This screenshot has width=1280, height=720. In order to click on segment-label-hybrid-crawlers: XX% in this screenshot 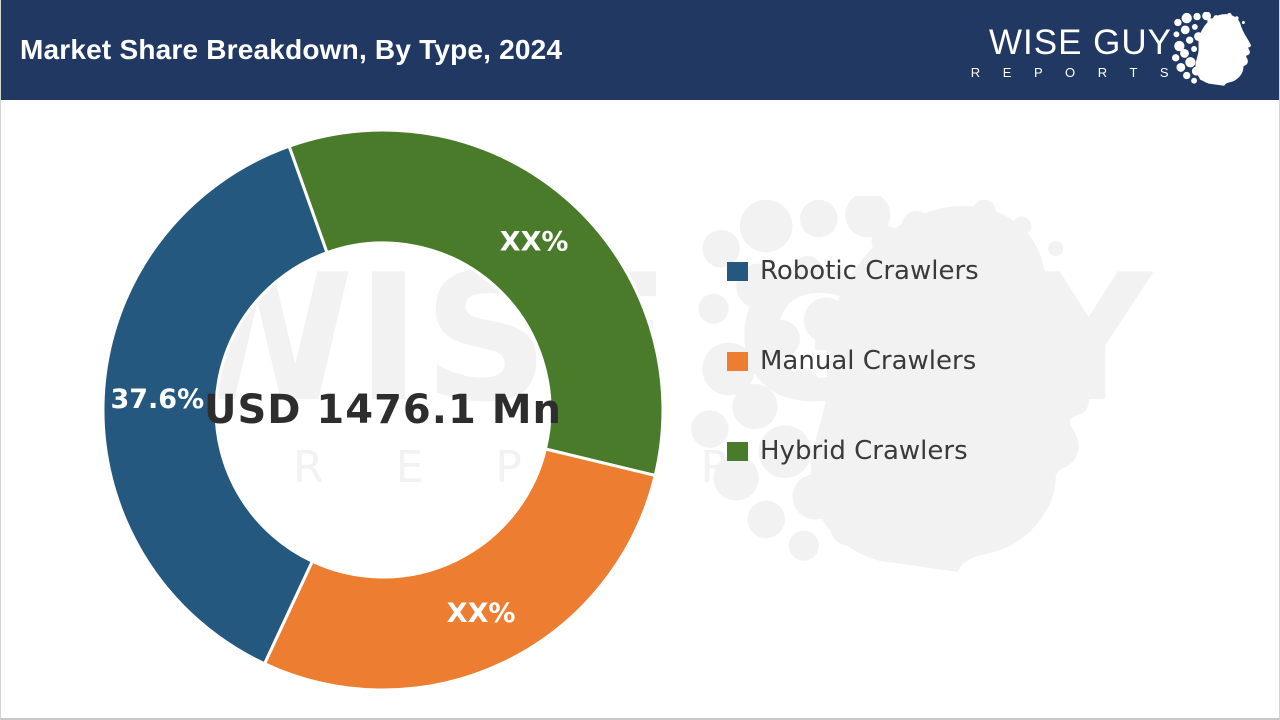, I will do `click(534, 241)`.